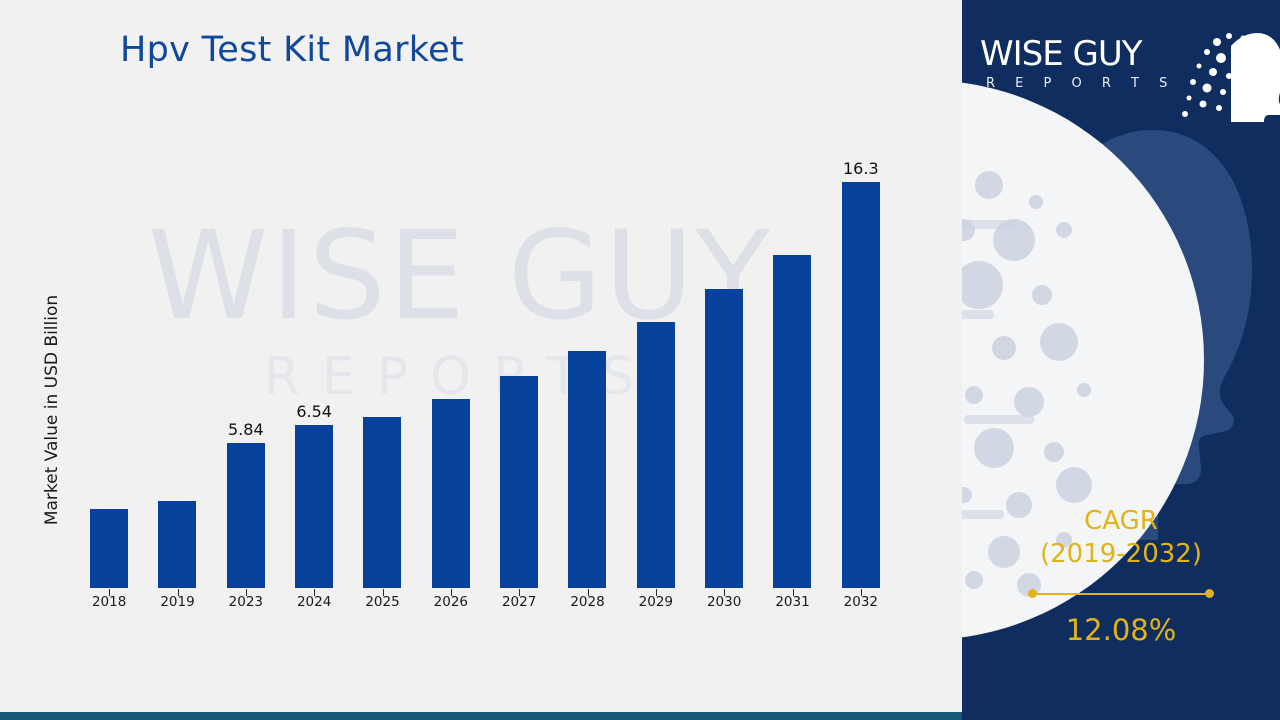 Image resolution: width=1280 pixels, height=720 pixels. Describe the element at coordinates (1081, 83) in the screenshot. I see `logo-tagline: R E P O R T S` at that location.